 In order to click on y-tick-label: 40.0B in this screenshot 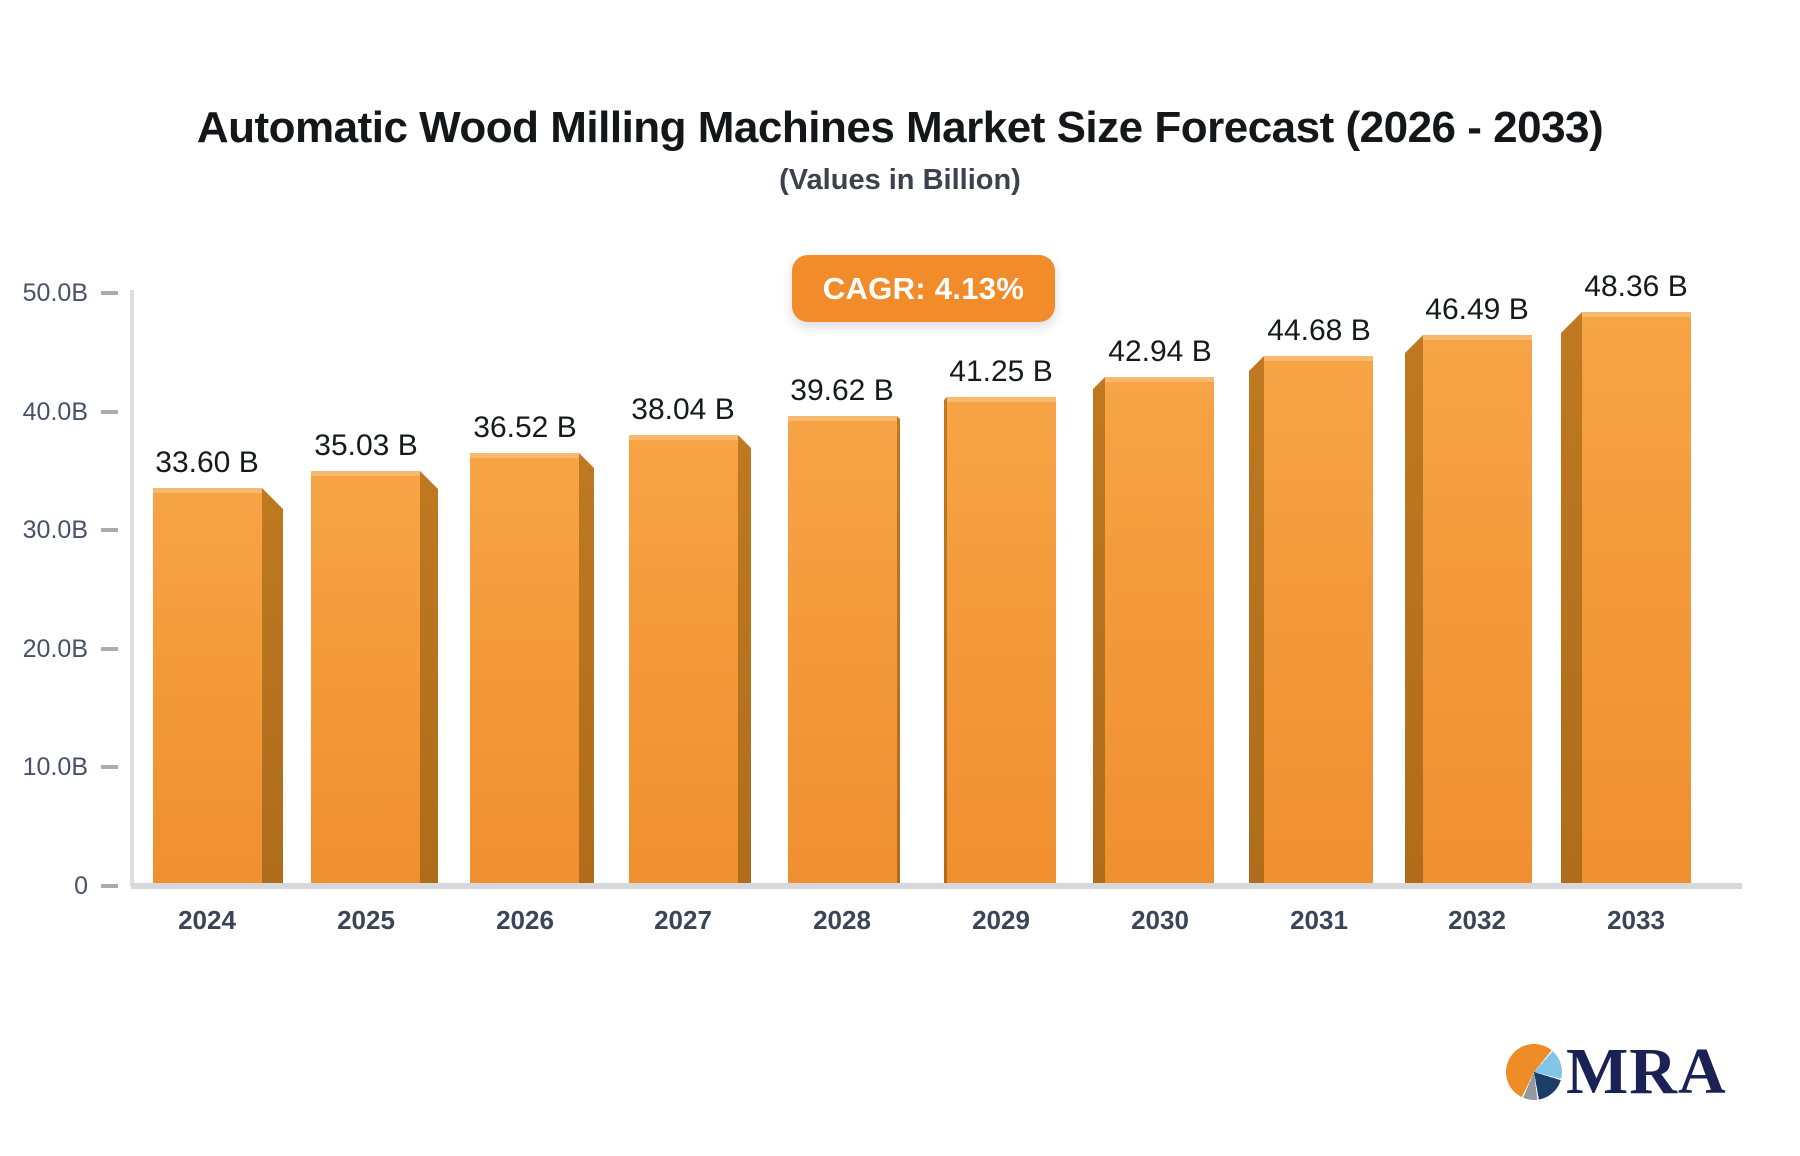, I will do `click(55, 411)`.